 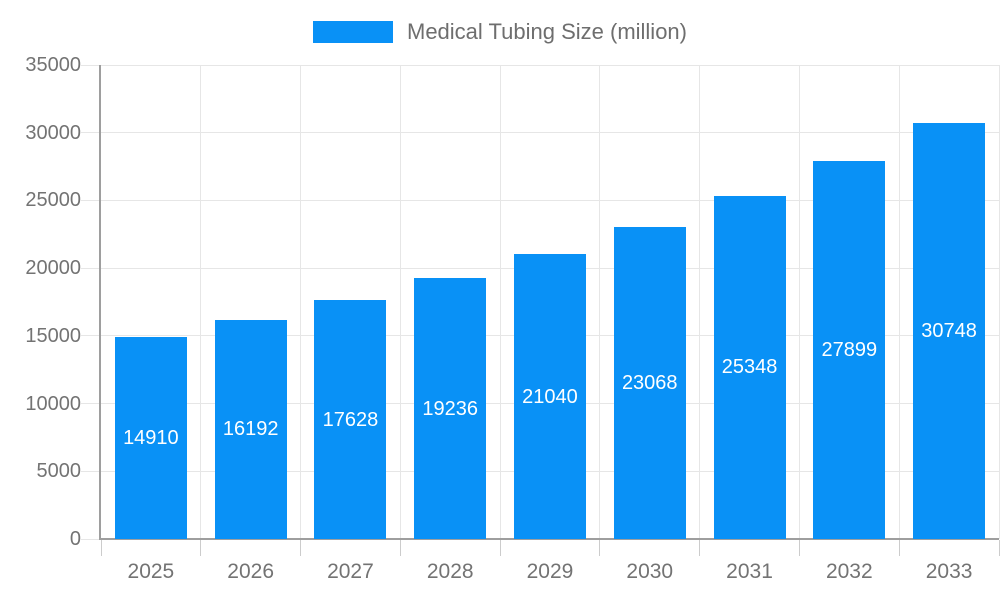 I want to click on y-axis-label: 5000, so click(x=59, y=471).